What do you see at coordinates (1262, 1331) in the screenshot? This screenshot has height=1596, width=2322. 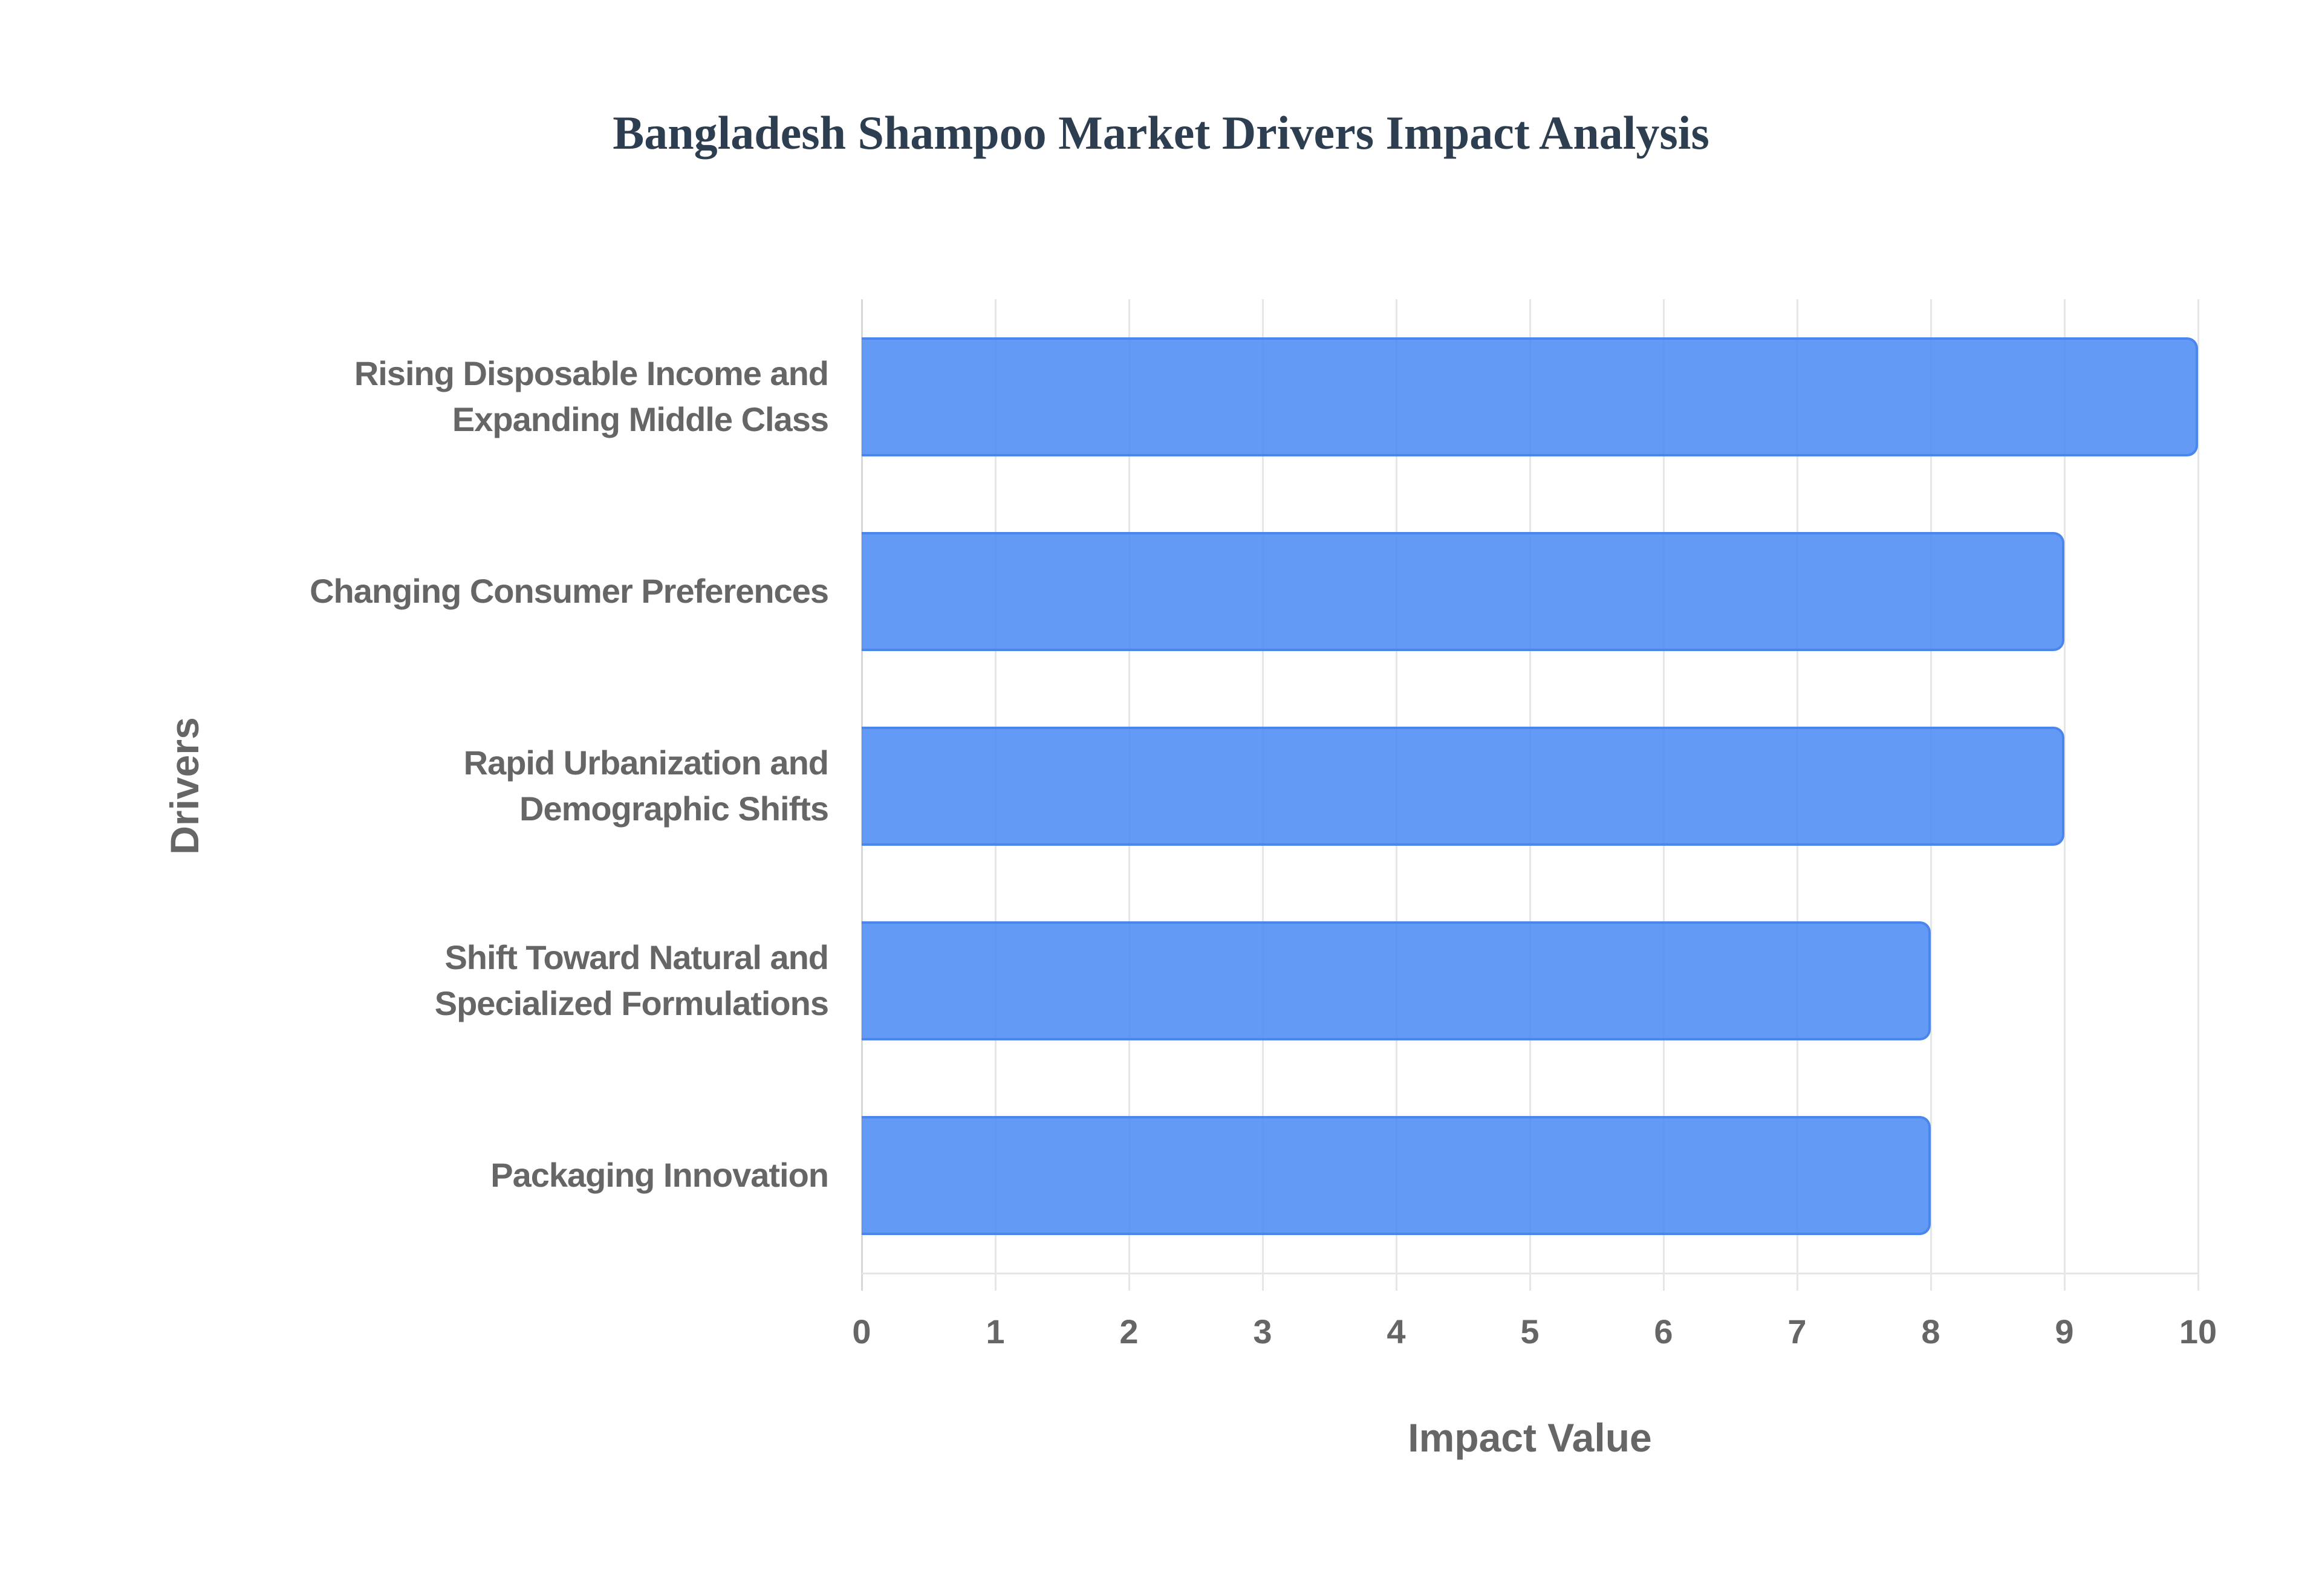 I see `x-tick-label: 3` at bounding box center [1262, 1331].